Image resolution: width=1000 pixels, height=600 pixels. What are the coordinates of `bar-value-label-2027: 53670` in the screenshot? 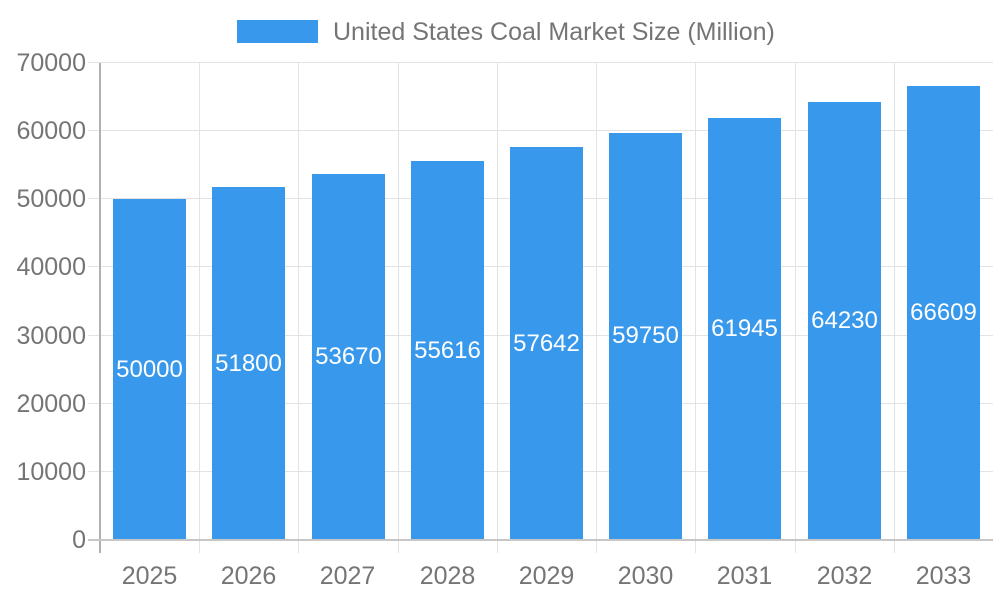 It's located at (348, 356).